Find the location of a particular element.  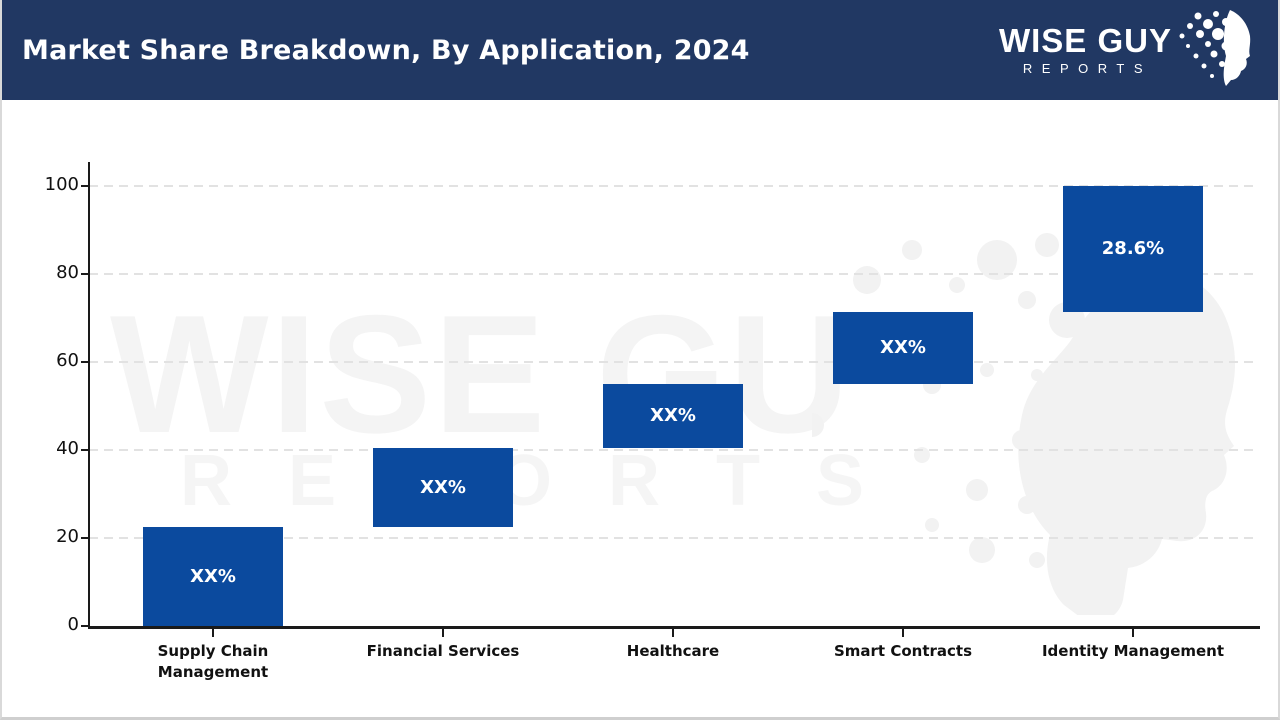

y-axis-tick-label: 100 is located at coordinates (61, 184).